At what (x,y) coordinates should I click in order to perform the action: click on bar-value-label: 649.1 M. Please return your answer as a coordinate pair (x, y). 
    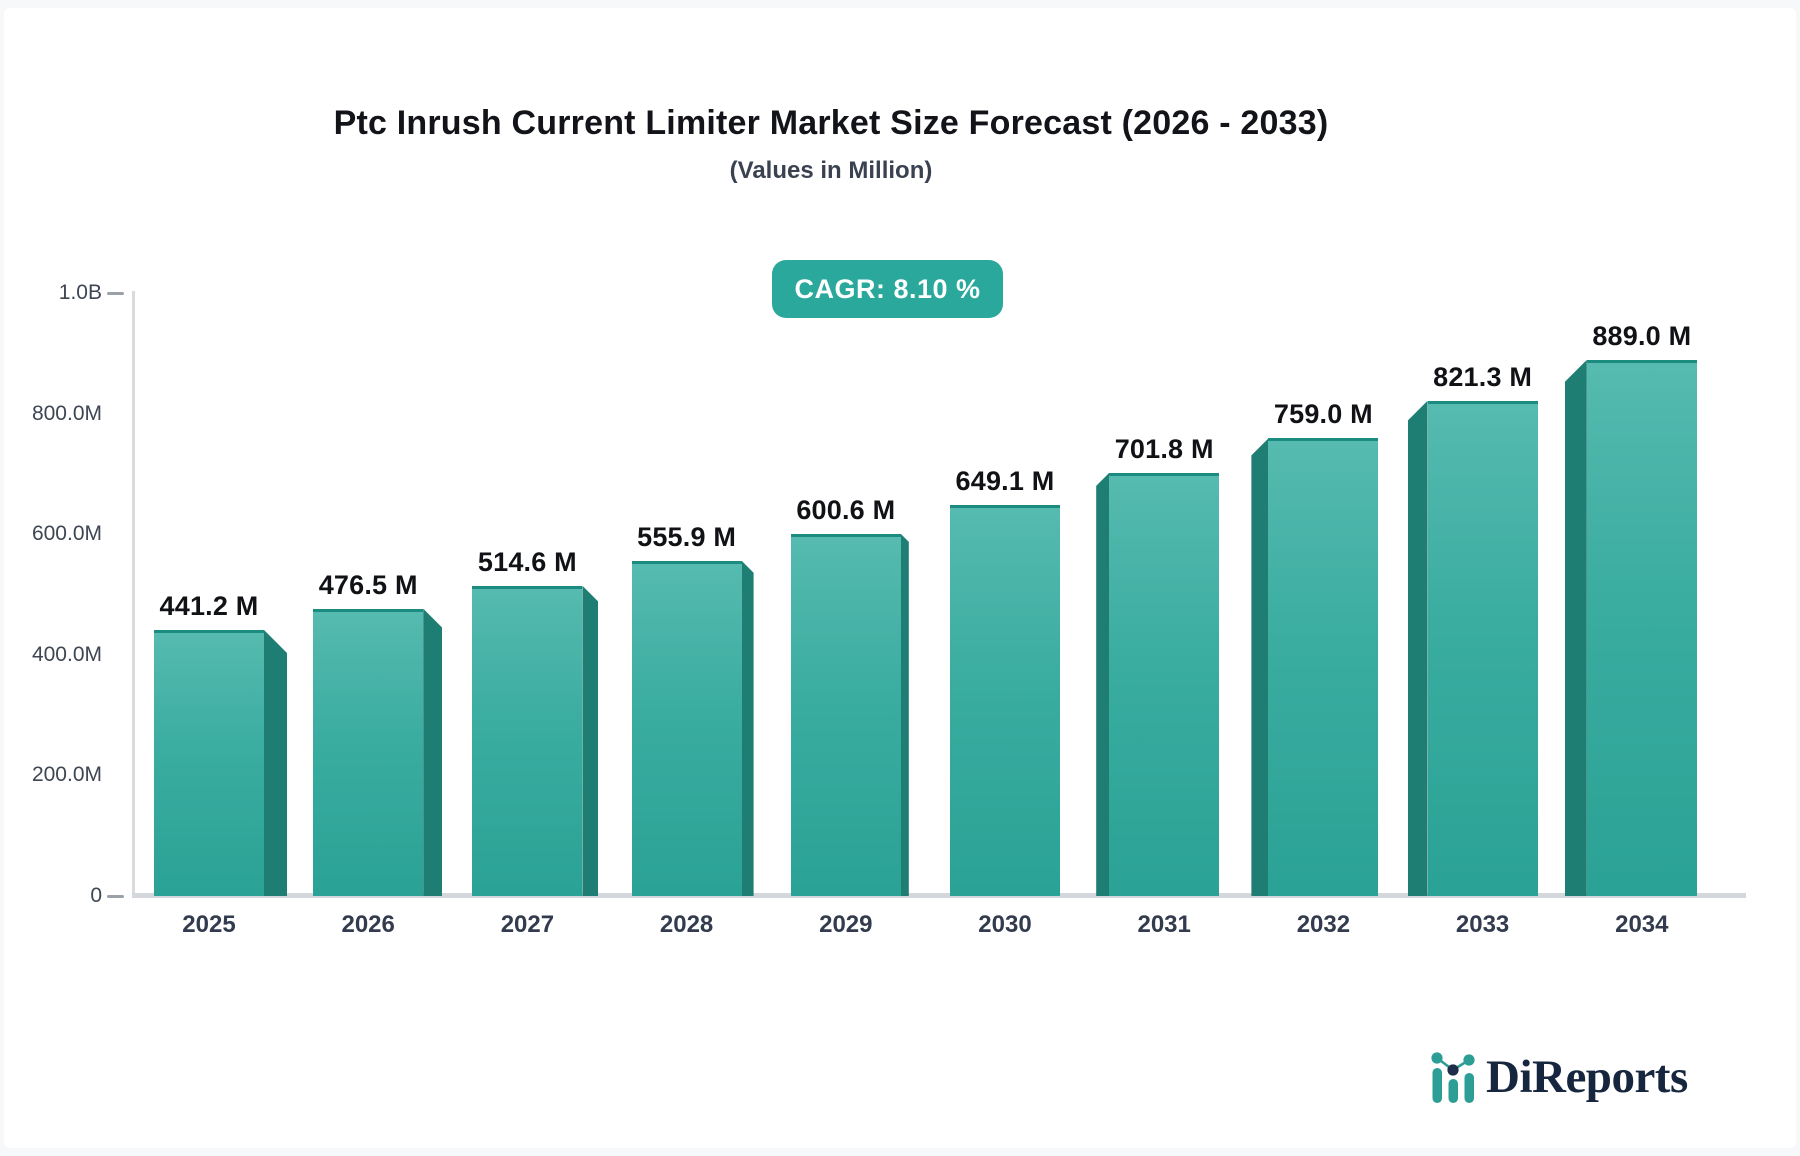
    Looking at the image, I should click on (1005, 480).